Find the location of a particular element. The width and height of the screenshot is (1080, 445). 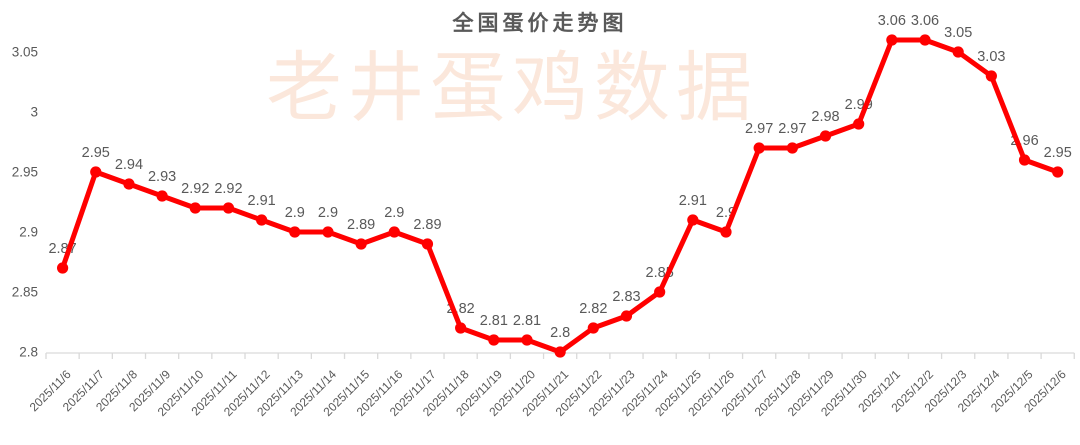

y-tick-label: 2.95 is located at coordinates (25, 172).